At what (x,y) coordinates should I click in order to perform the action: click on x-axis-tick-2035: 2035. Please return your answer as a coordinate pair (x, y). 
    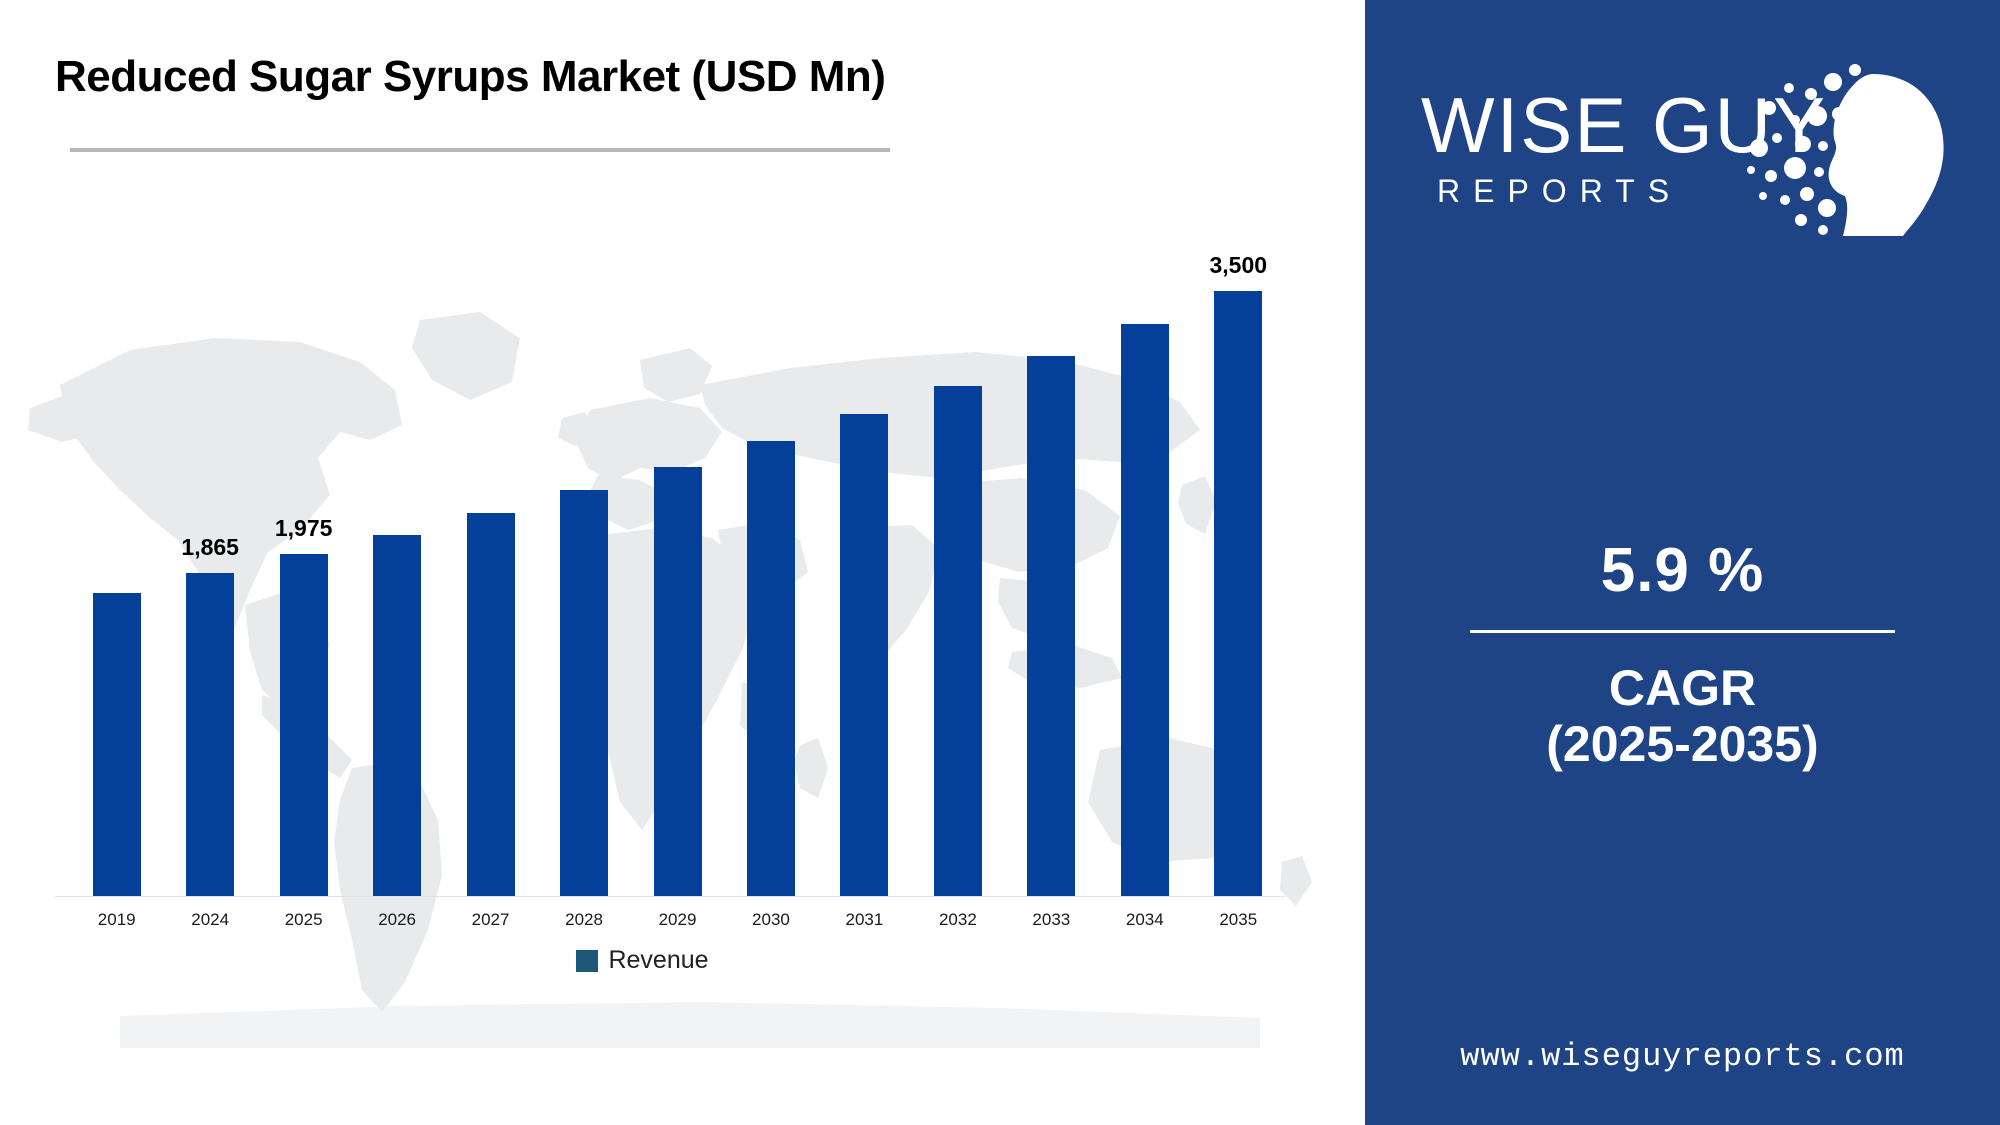
    Looking at the image, I should click on (1238, 919).